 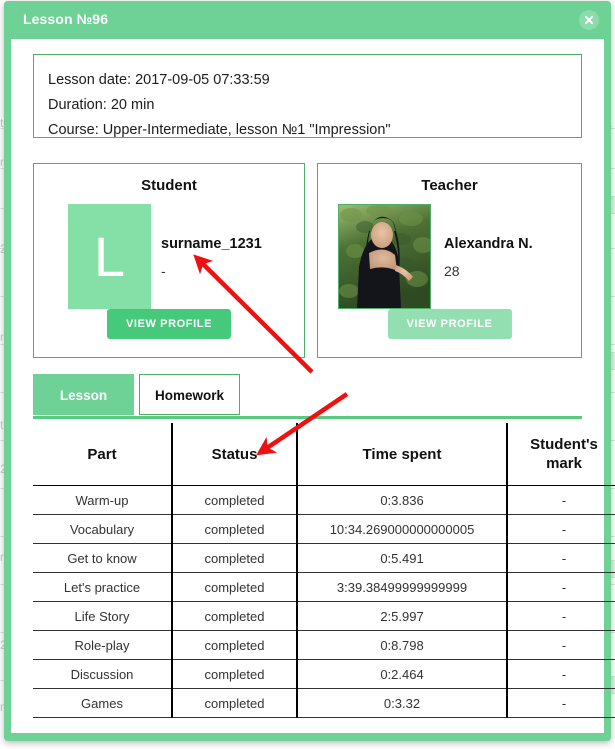 I want to click on column-header-part: Part, so click(x=103, y=454).